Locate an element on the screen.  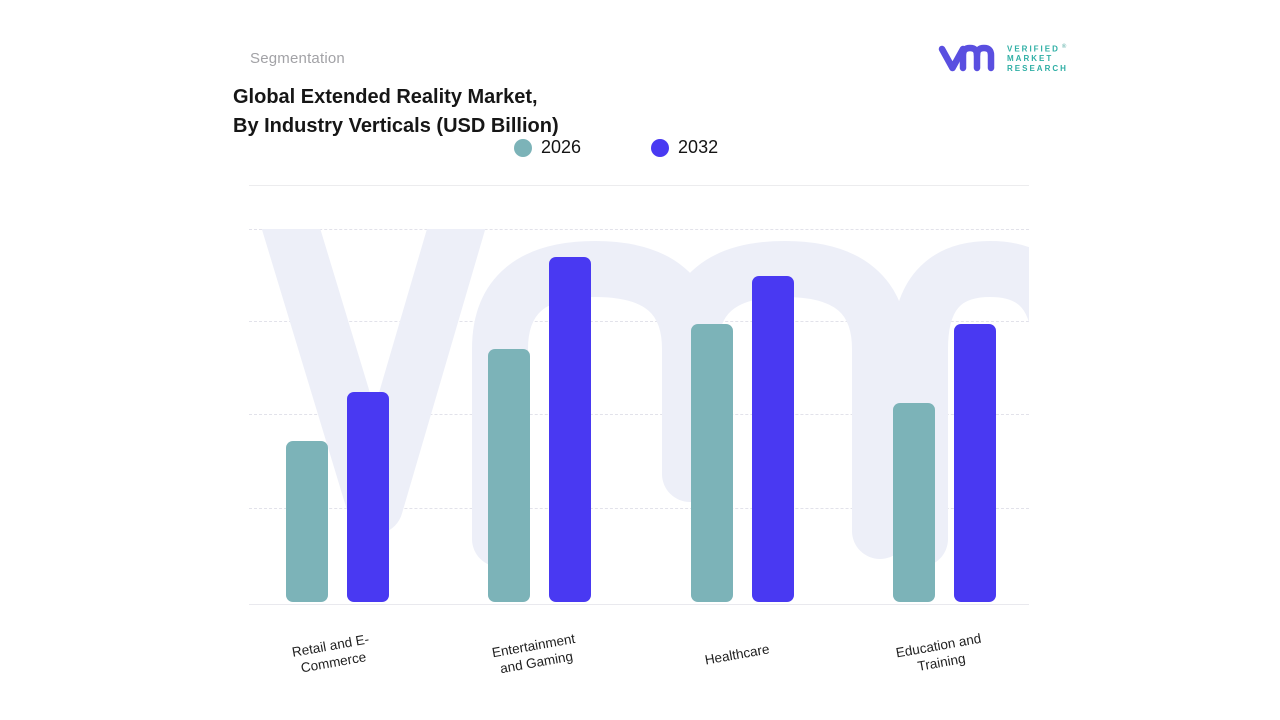
vmr-logo-text: VERIFIED ® MARKET RESEARCH is located at coordinates (1037, 58).